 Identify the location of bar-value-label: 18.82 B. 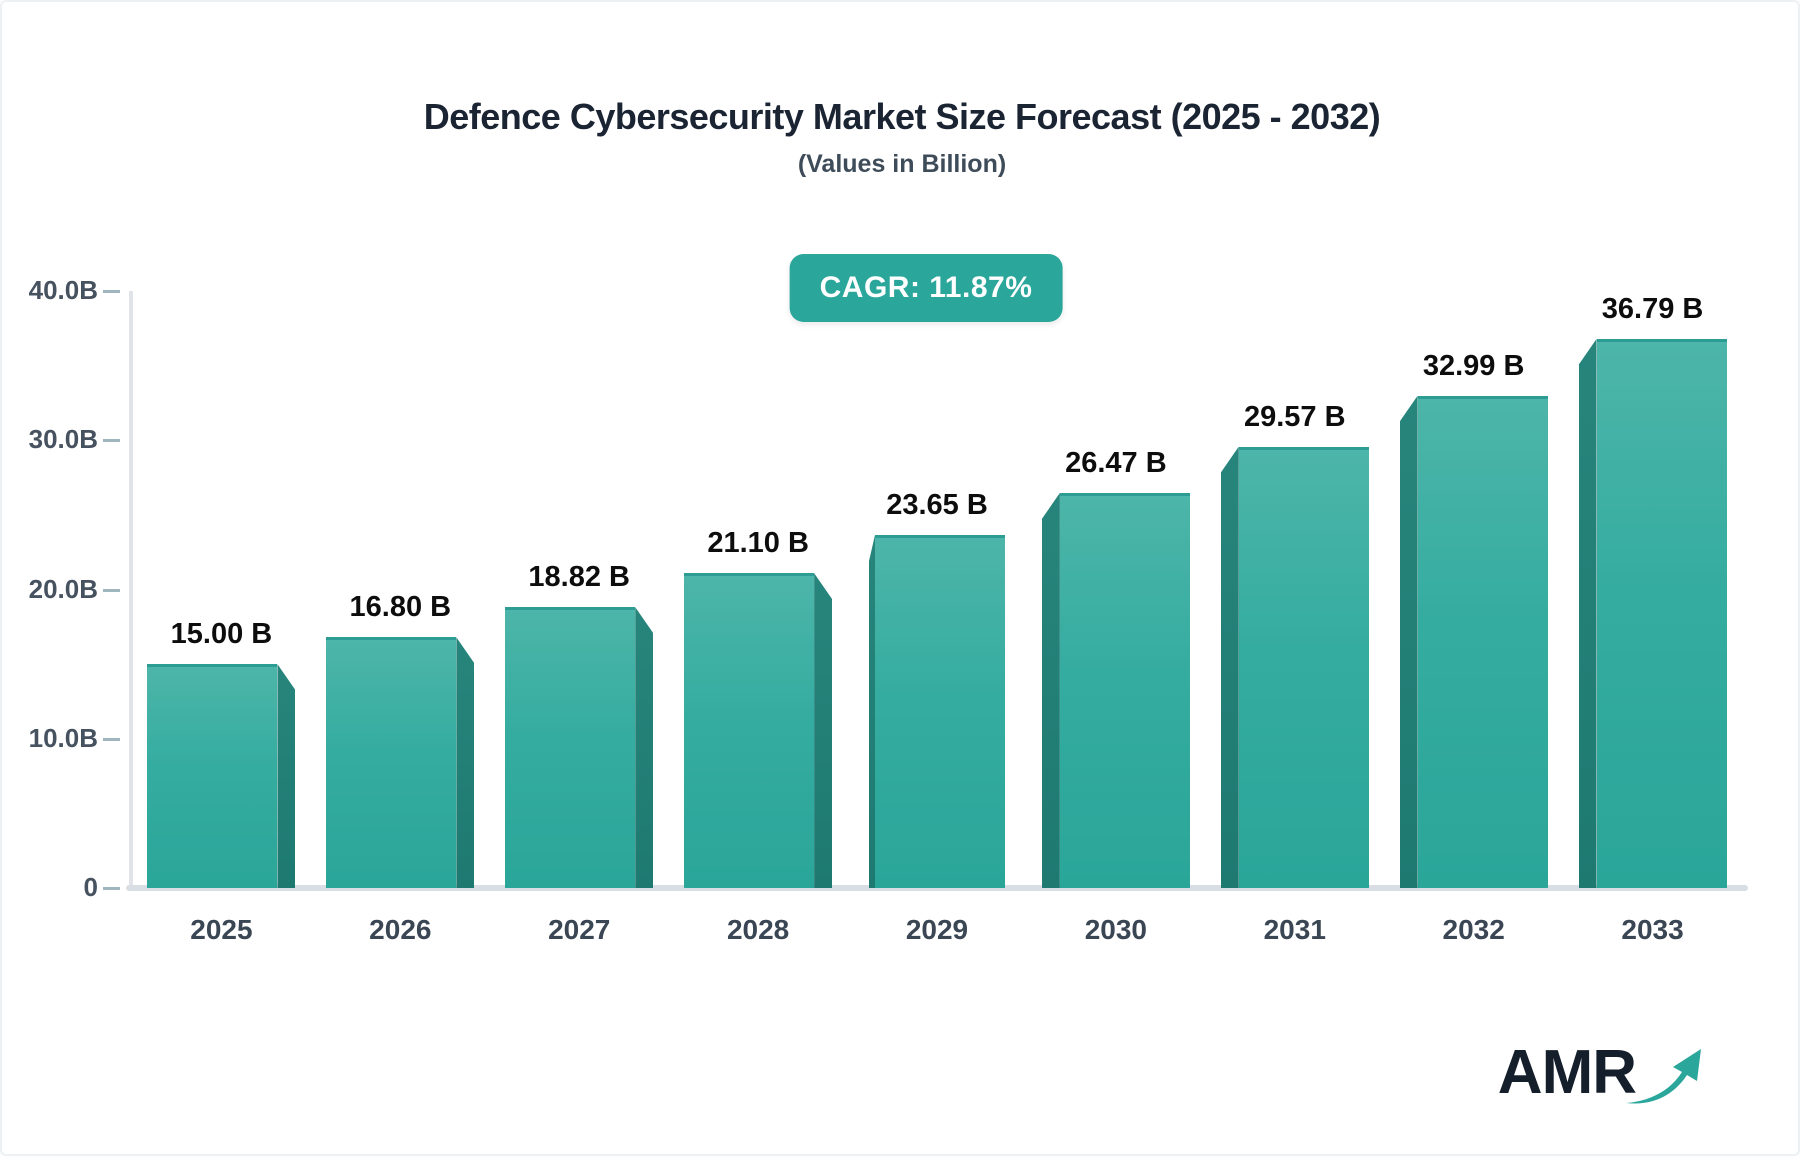
(579, 577).